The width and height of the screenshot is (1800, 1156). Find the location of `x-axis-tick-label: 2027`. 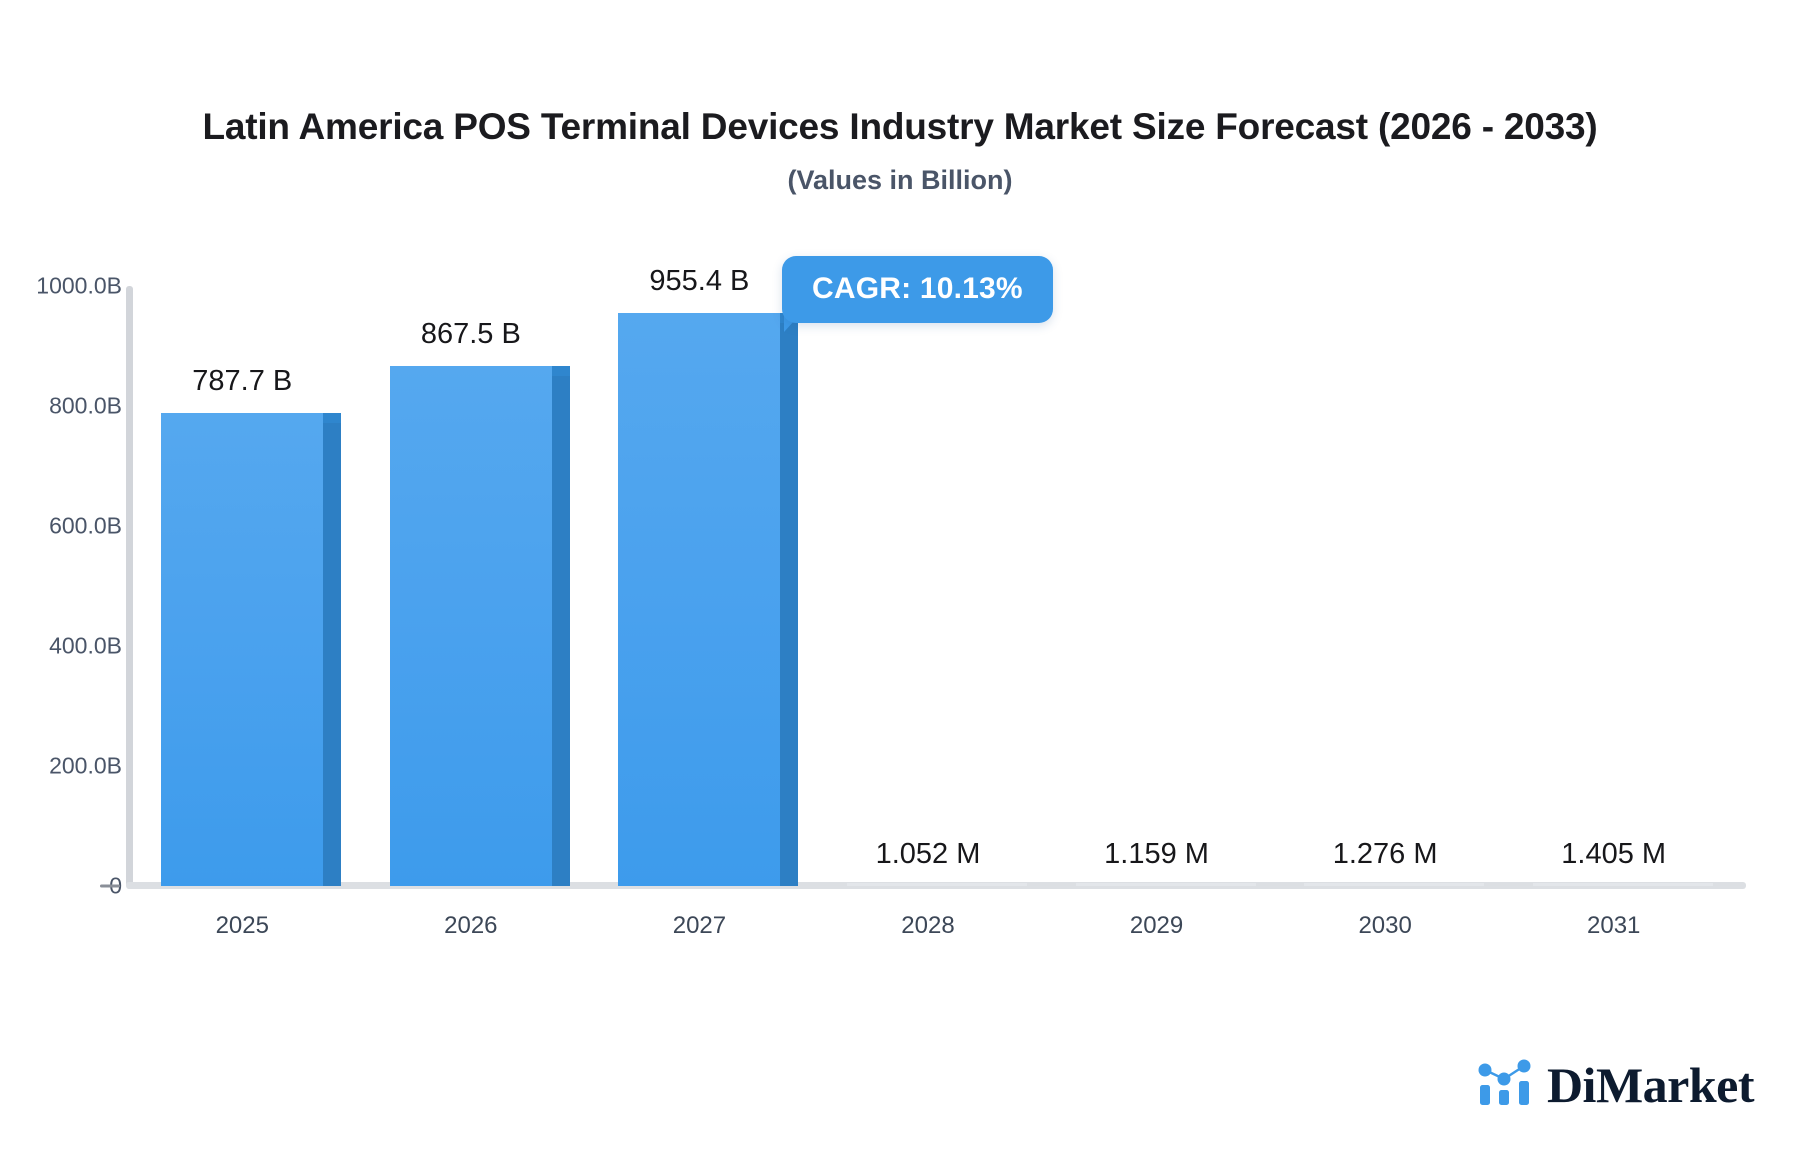

x-axis-tick-label: 2027 is located at coordinates (699, 925).